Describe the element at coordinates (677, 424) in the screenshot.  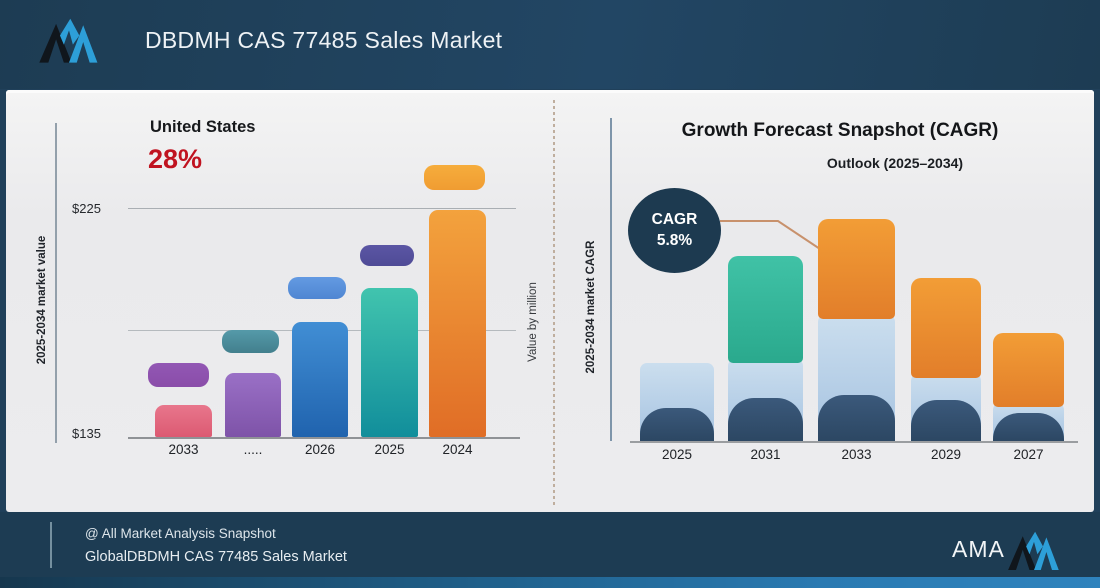
I see `segment-navy-2025` at that location.